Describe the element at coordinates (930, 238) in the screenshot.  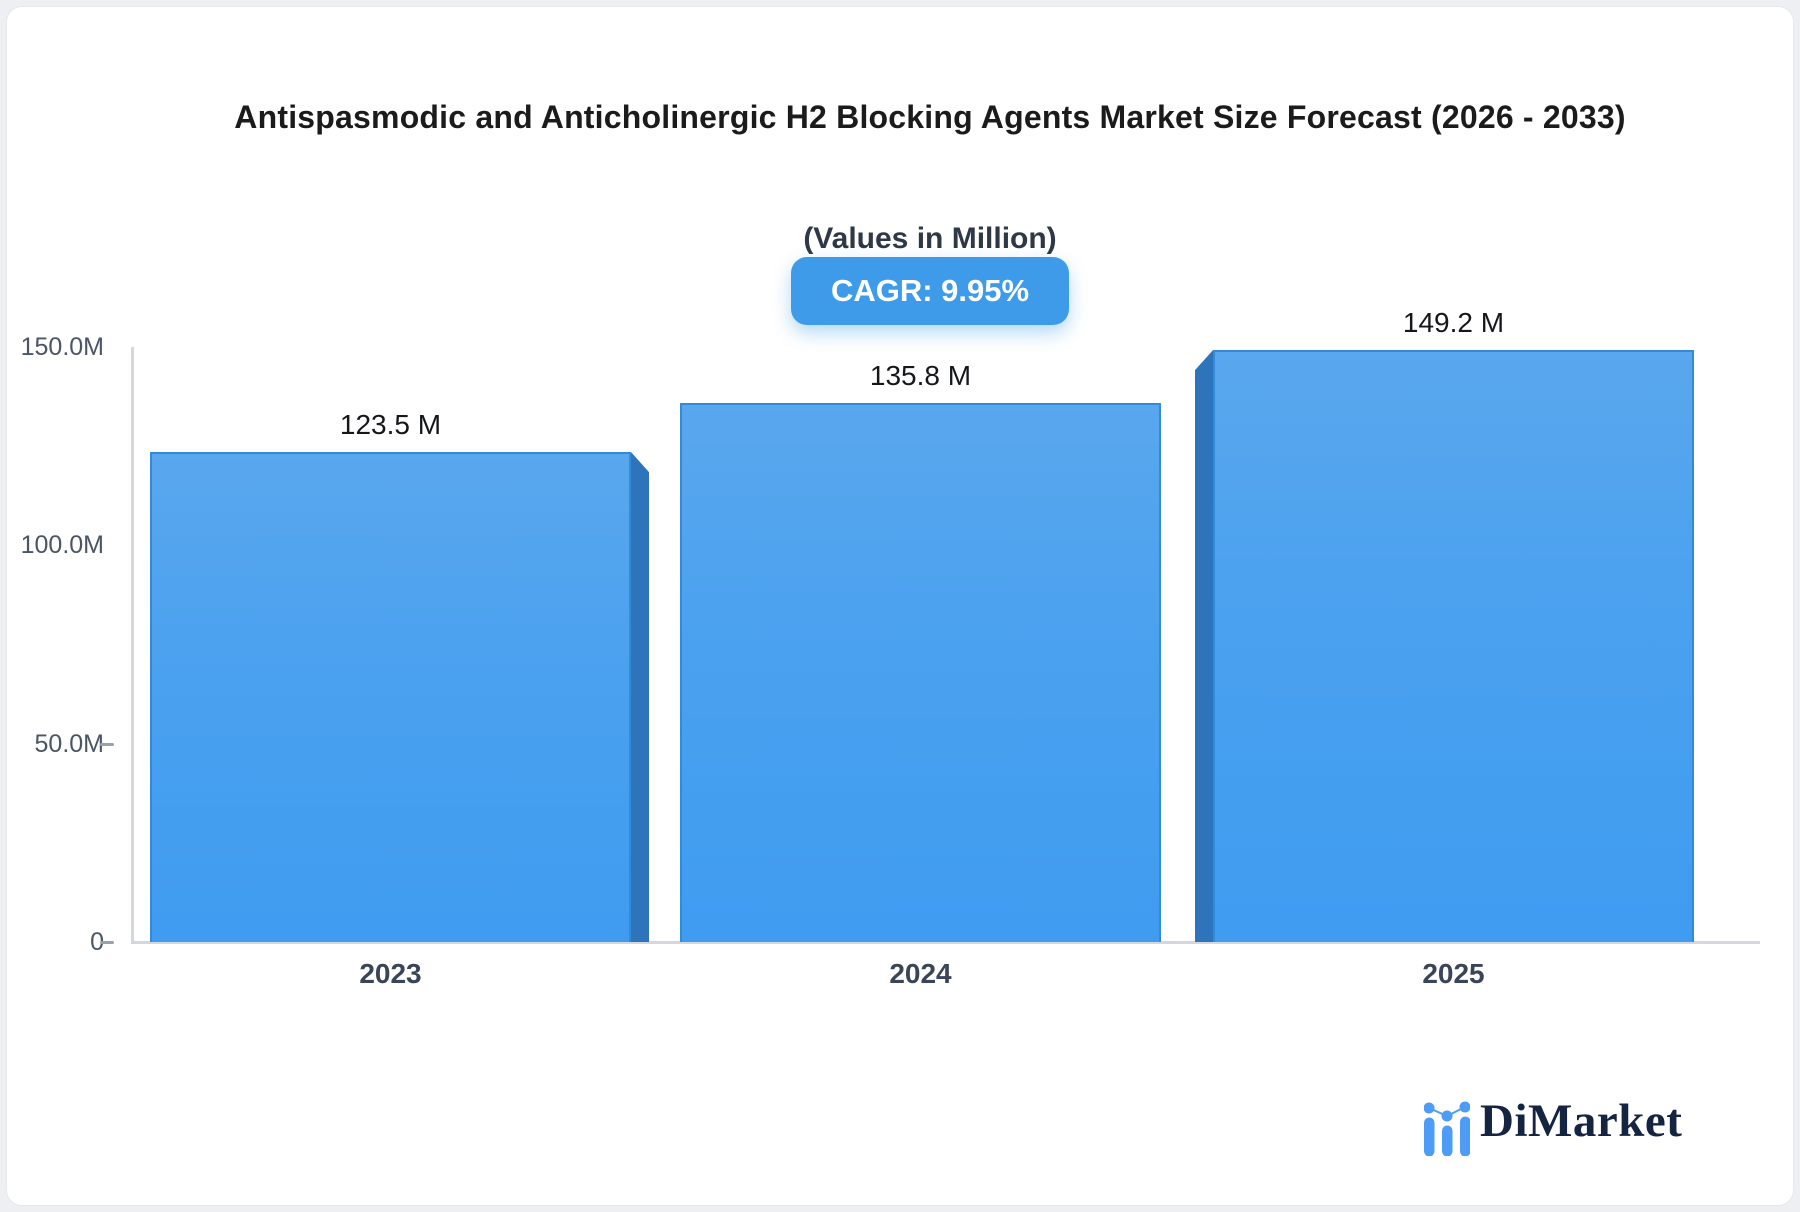
I see `chart-subtitle: (Values in Million)` at that location.